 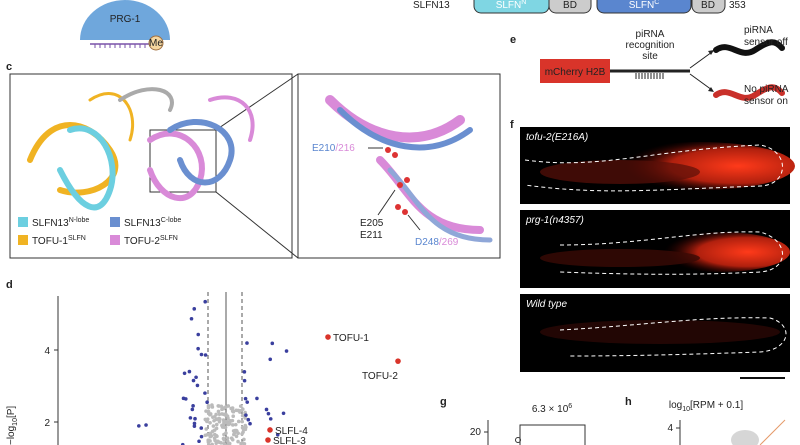 I want to click on g-bracket, so click(x=552, y=434).